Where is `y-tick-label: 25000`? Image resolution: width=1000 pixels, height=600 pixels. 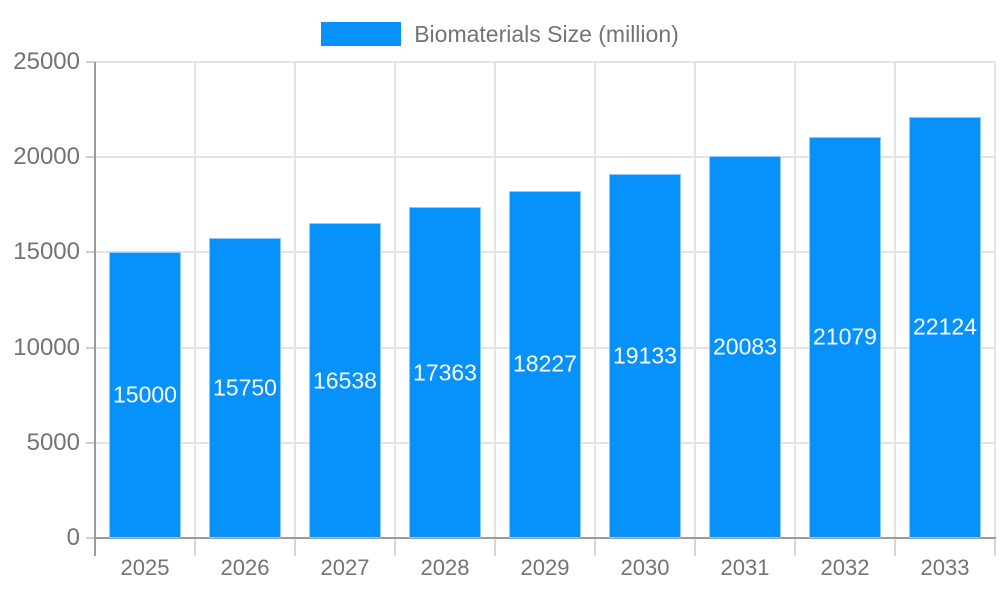 y-tick-label: 25000 is located at coordinates (46, 61).